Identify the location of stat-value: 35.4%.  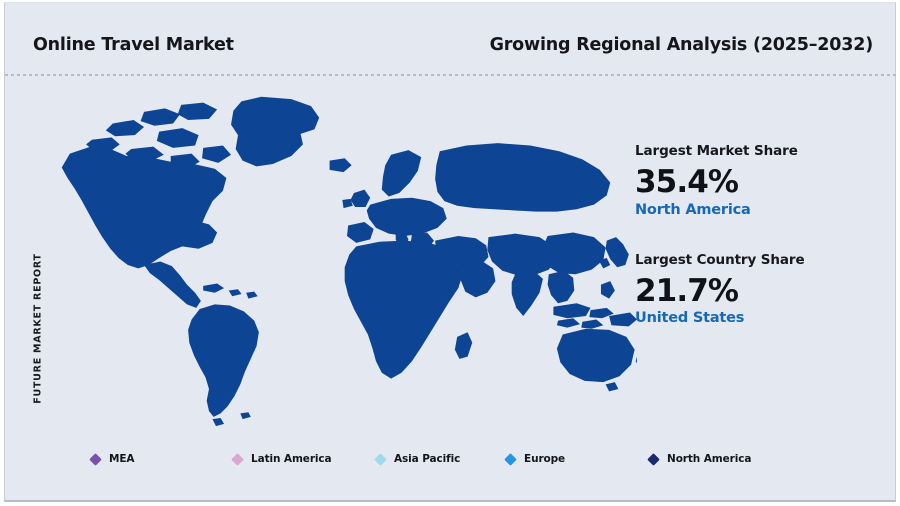
(687, 182).